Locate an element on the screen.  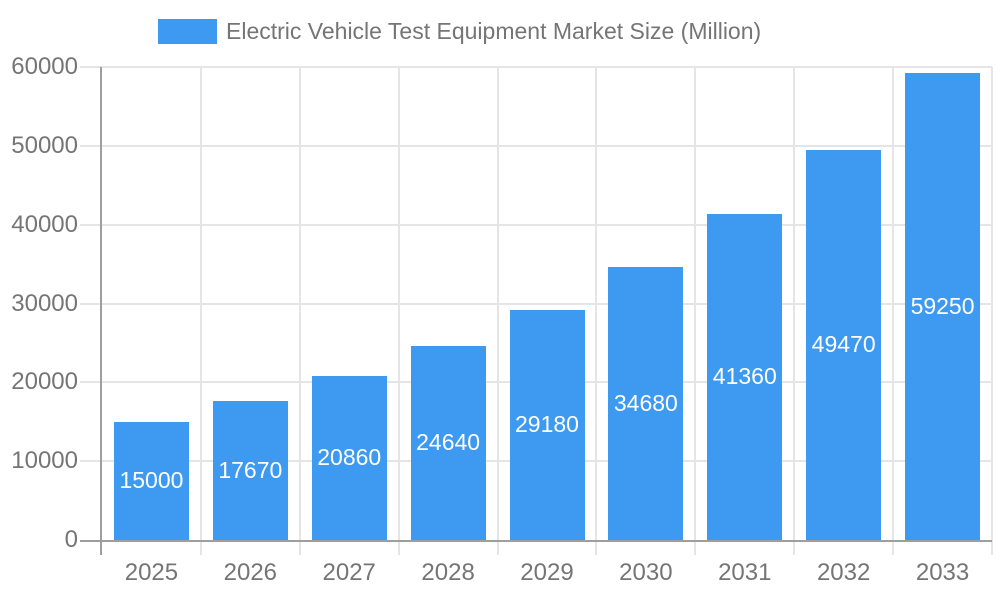
bar-2032: 49470 is located at coordinates (844, 345).